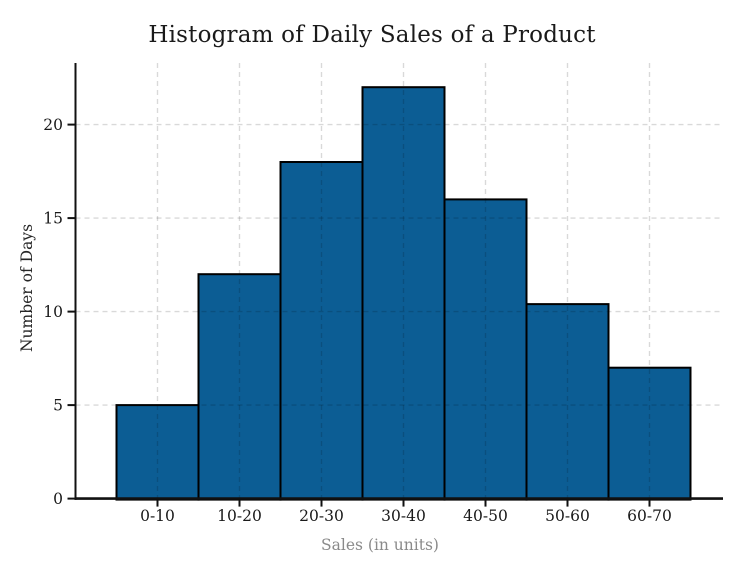 This screenshot has width=744, height=572. I want to click on x-tick-label-40-50: 40-50, so click(485, 516).